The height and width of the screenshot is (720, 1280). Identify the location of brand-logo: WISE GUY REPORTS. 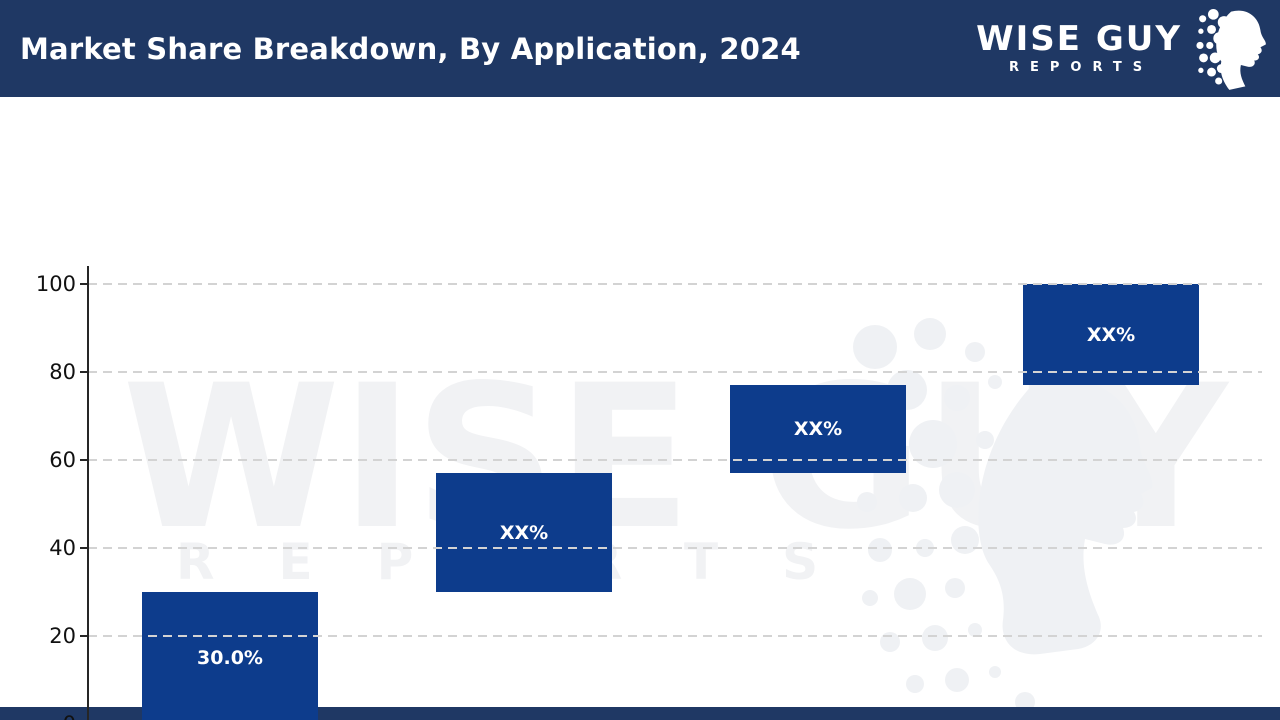
(1124, 48).